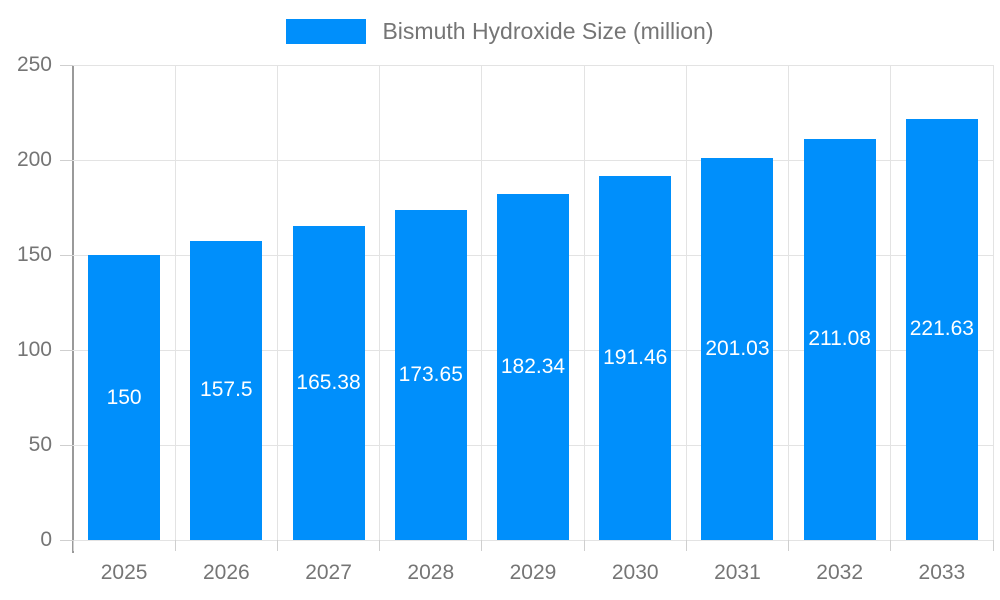 Image resolution: width=1000 pixels, height=600 pixels. Describe the element at coordinates (548, 30) in the screenshot. I see `legend-series-label: Bismuth Hydroxide Size (million)` at that location.